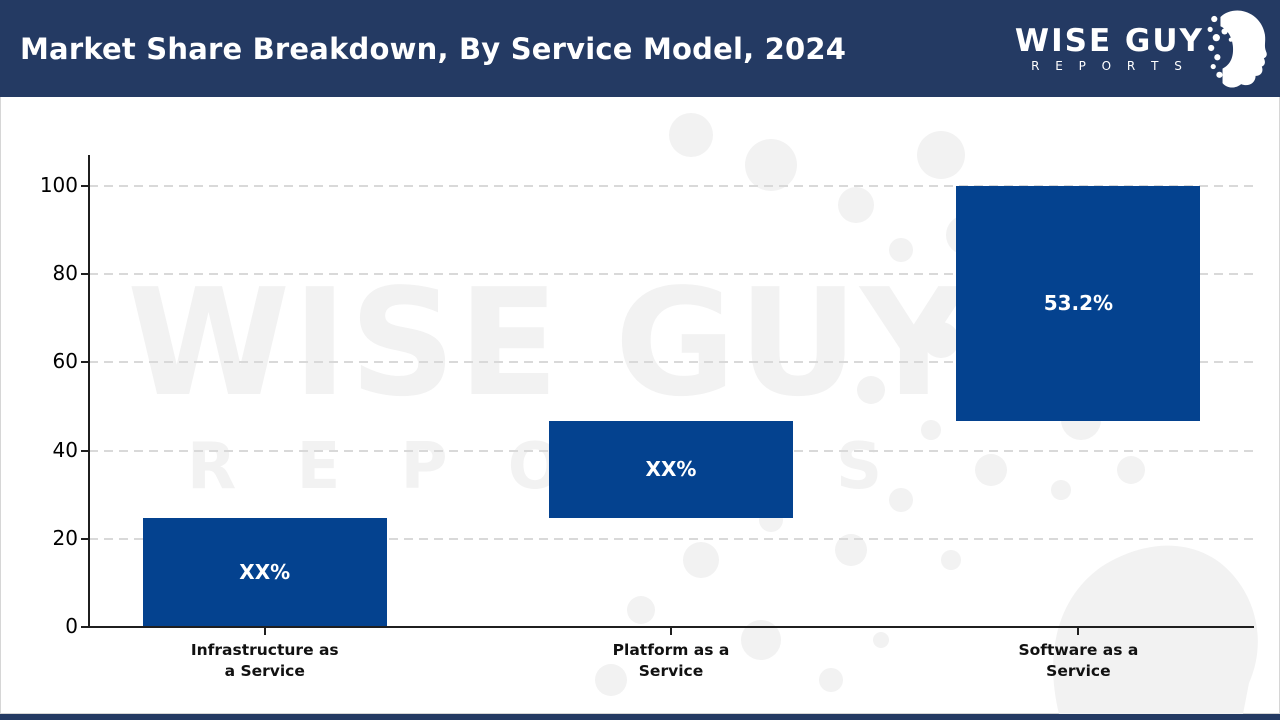 The image size is (1280, 720). Describe the element at coordinates (1109, 66) in the screenshot. I see `logo-subtitle: R E P O R T S` at that location.